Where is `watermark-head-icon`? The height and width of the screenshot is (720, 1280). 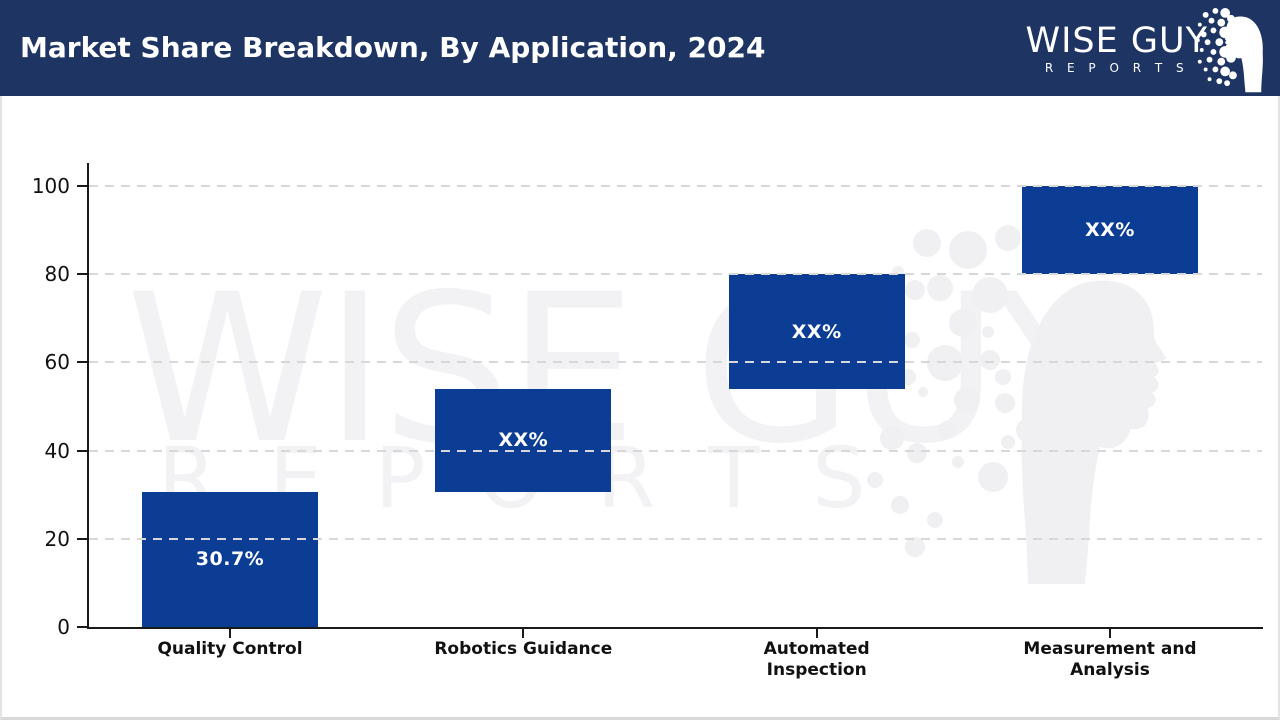 watermark-head-icon is located at coordinates (1014, 404).